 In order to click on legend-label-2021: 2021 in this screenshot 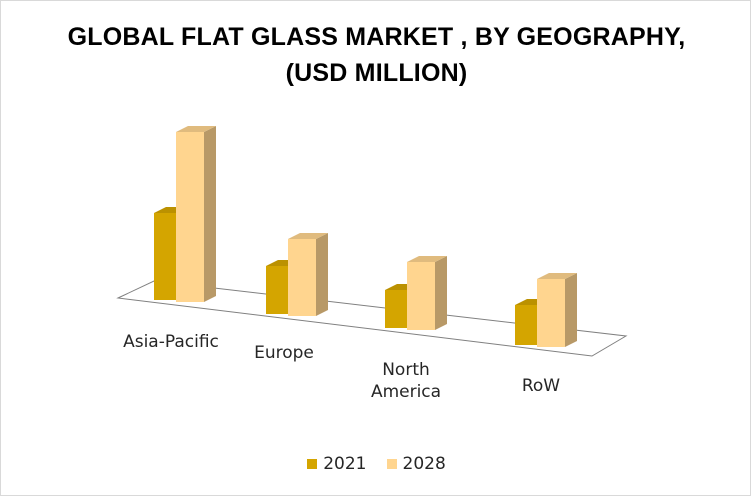, I will do `click(345, 464)`.